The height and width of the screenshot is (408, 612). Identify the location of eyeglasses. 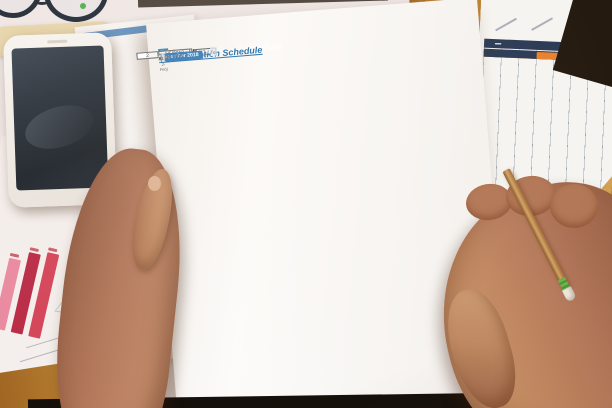
(60, 20).